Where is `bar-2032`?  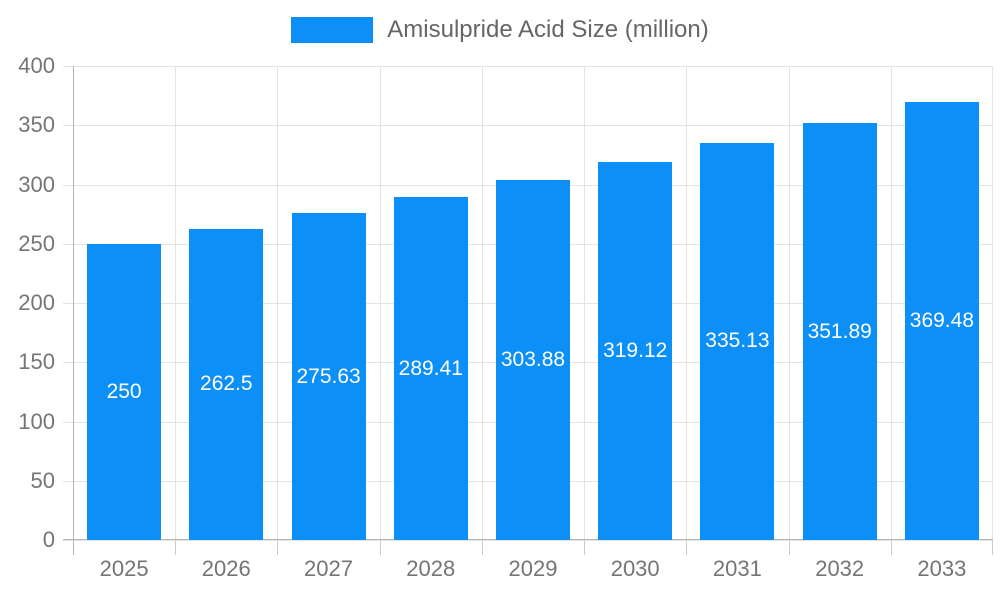 bar-2032 is located at coordinates (839, 331).